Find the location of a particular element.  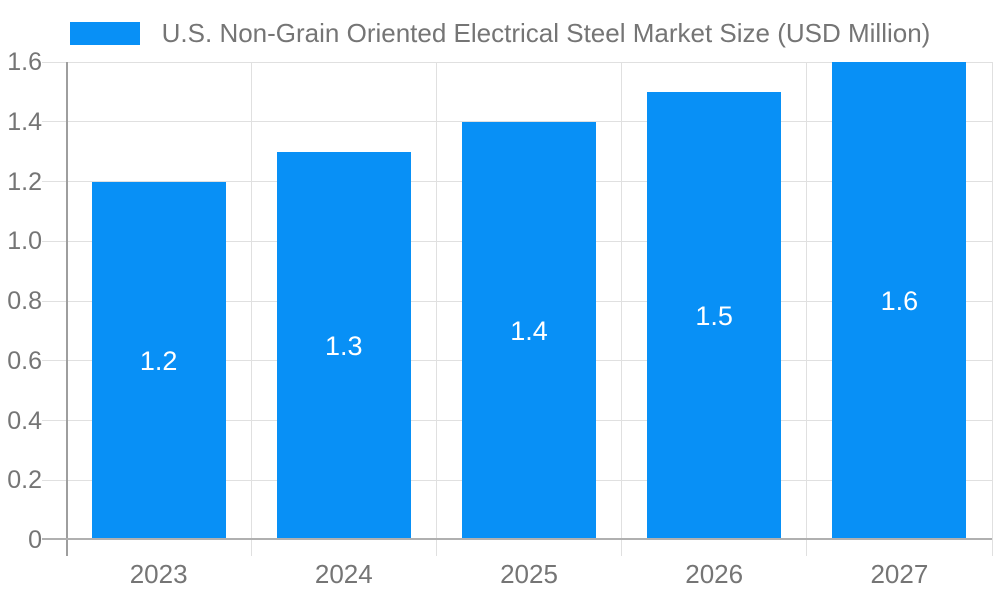

bar-2025: 1.4 is located at coordinates (529, 330).